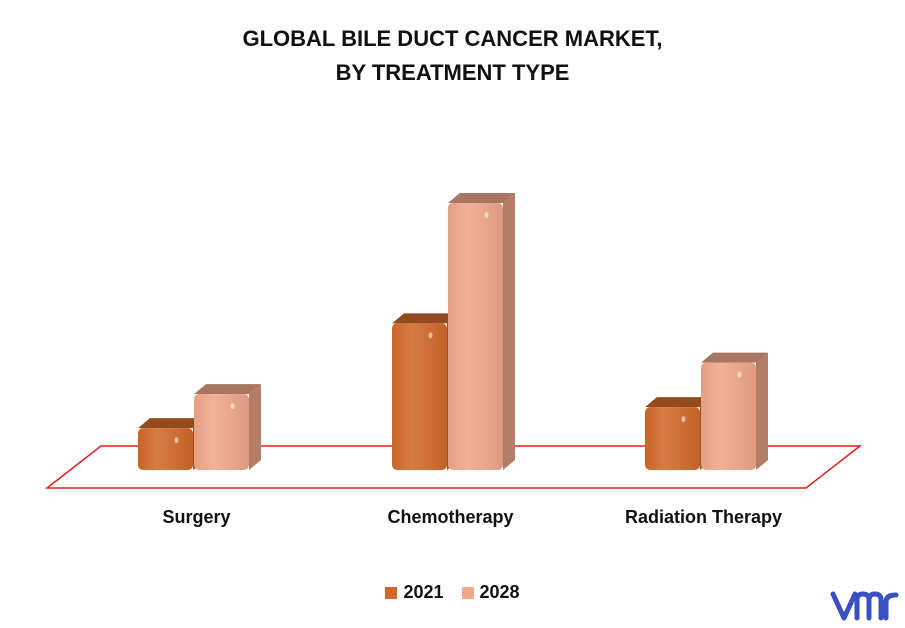 Image resolution: width=905 pixels, height=628 pixels. Describe the element at coordinates (391, 592) in the screenshot. I see `legend-swatch-2021` at that location.